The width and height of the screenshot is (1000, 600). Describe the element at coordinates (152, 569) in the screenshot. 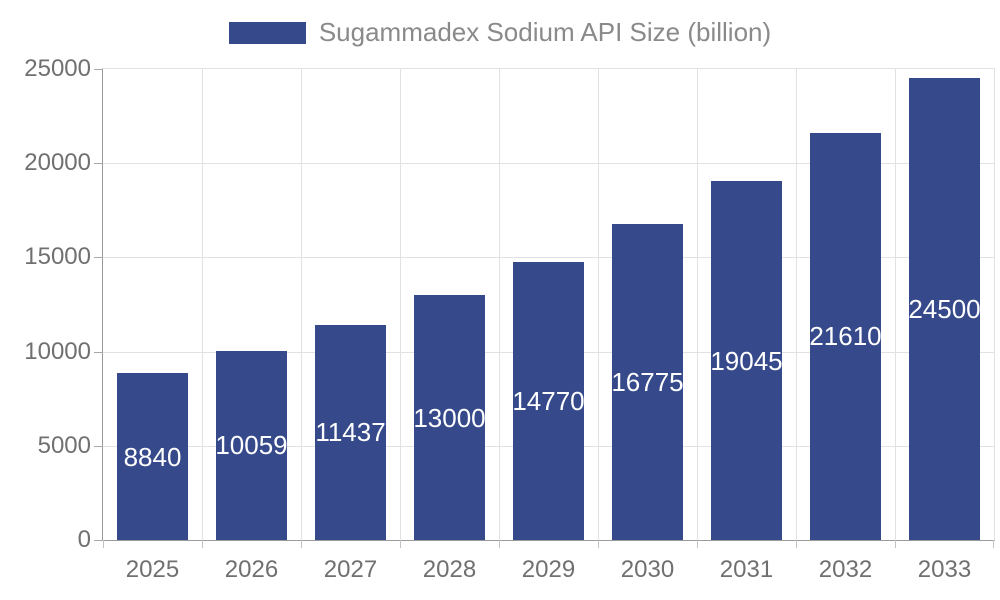

I see `x-axis-tick-label: 2025` at that location.